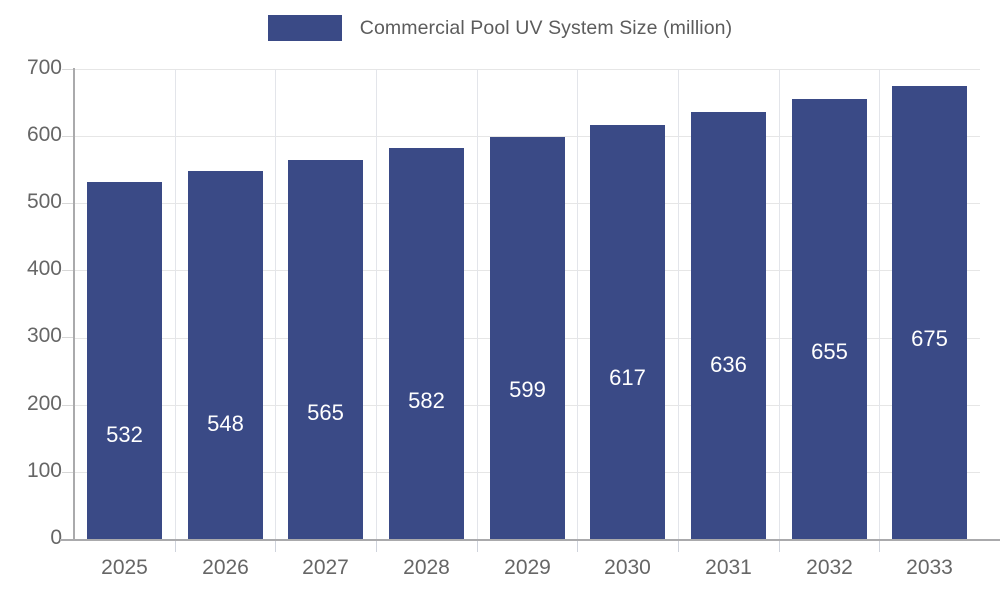  What do you see at coordinates (56, 537) in the screenshot?
I see `y-axis-tick-label: 0` at bounding box center [56, 537].